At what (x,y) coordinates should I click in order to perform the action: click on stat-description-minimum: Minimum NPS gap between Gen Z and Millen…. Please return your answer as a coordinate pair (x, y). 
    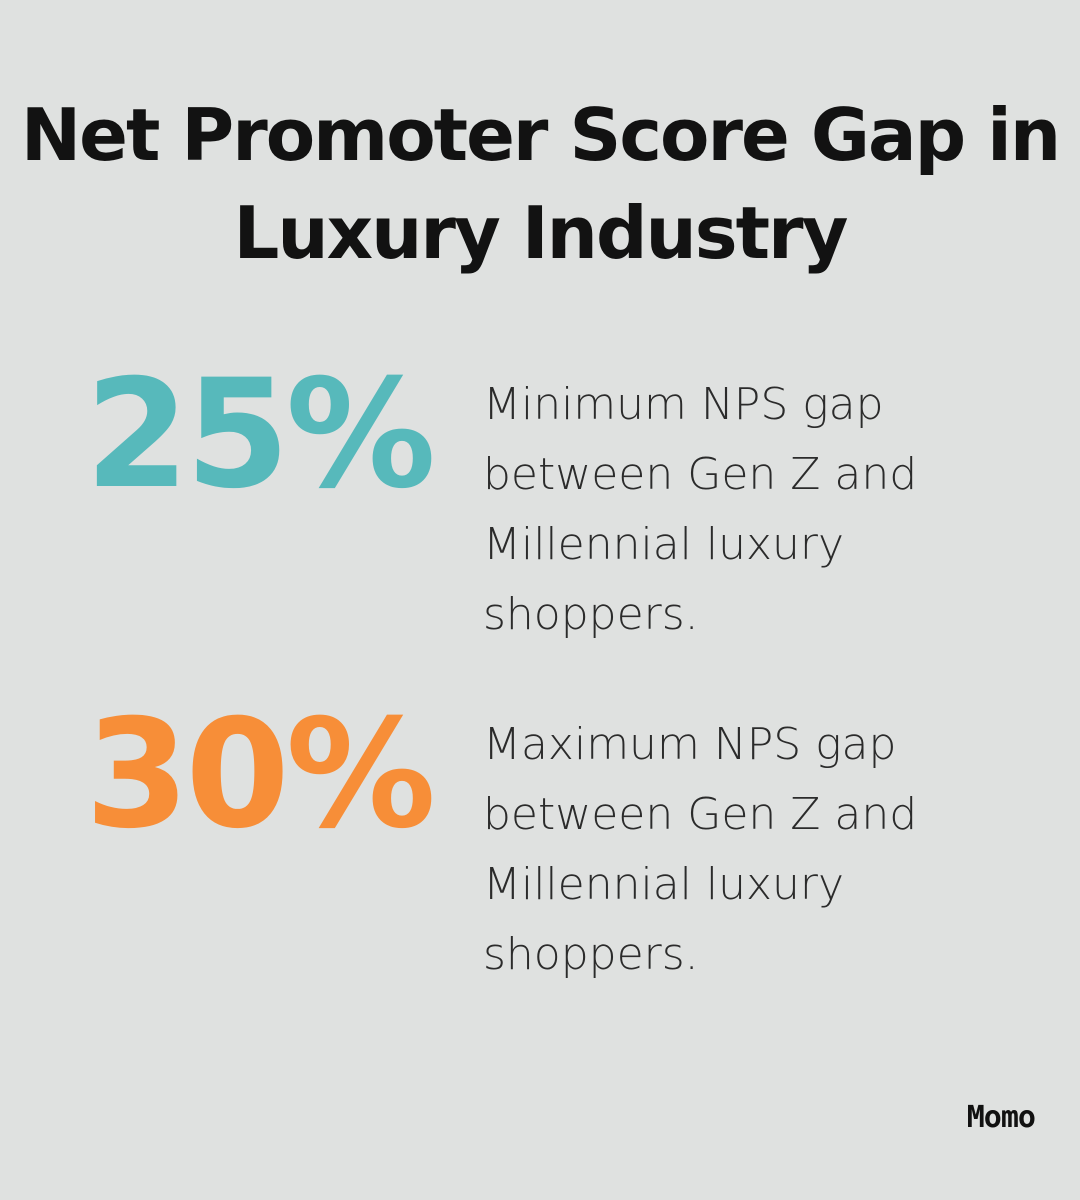
    Looking at the image, I should click on (700, 509).